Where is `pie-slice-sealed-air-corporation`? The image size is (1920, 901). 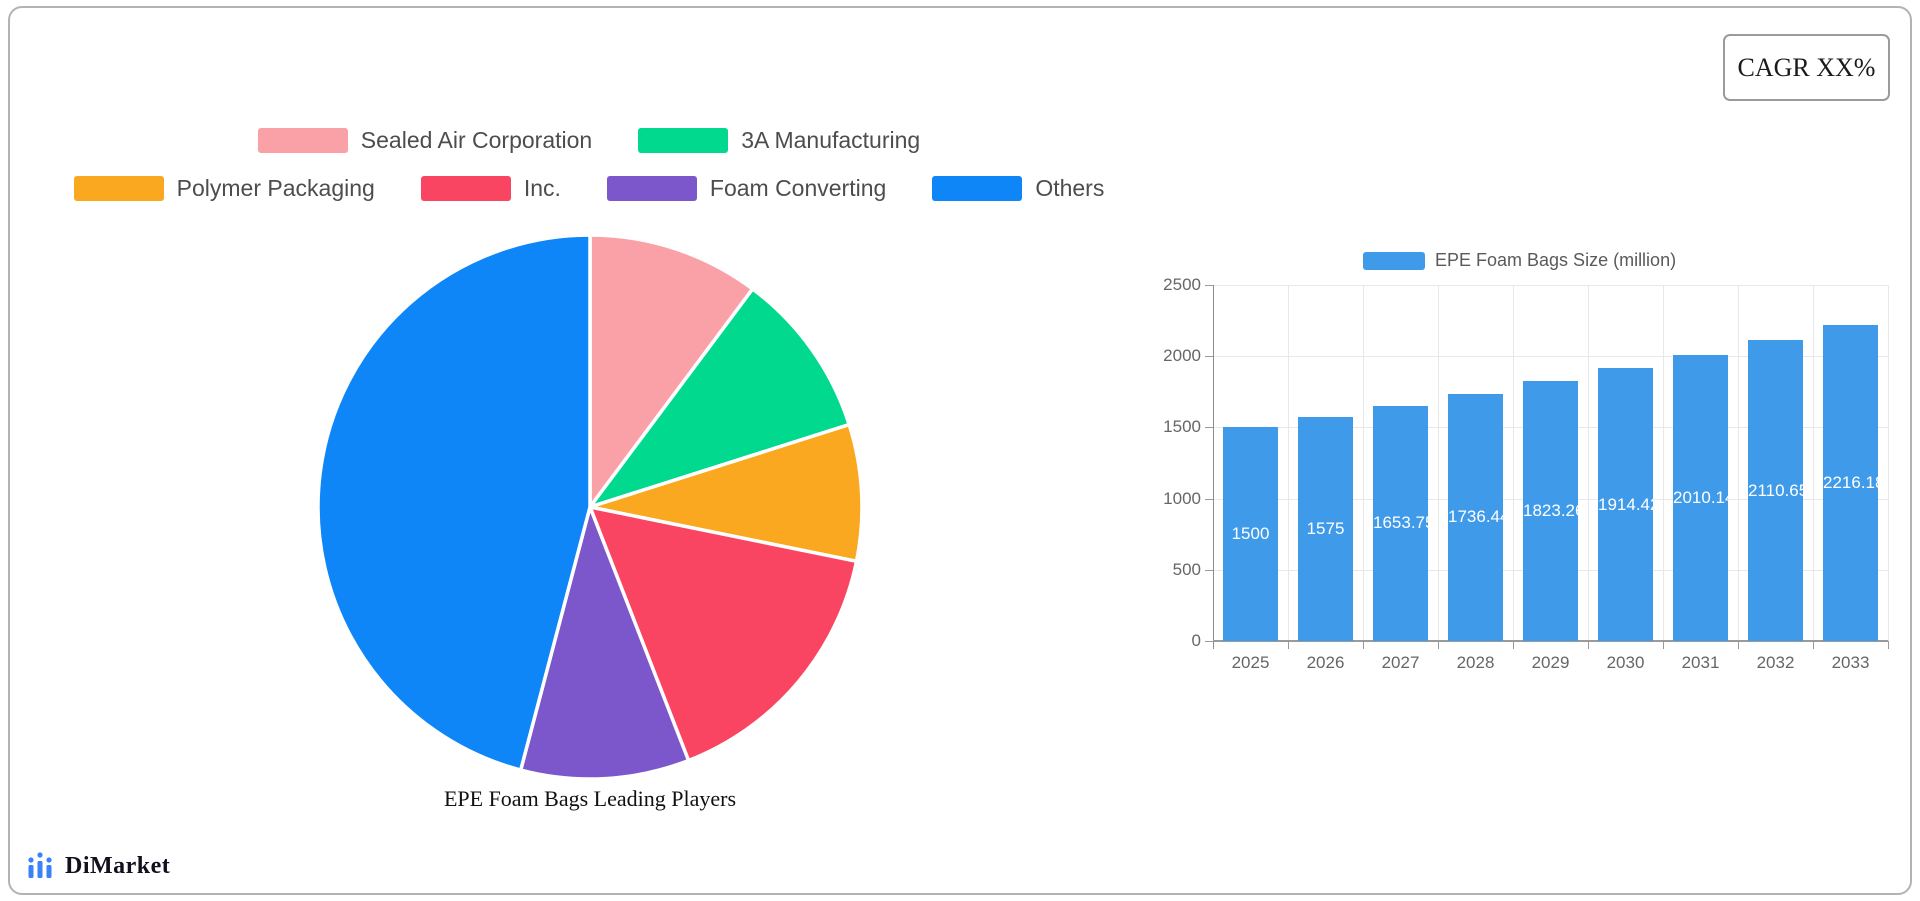
pie-slice-sealed-air-corporation is located at coordinates (671, 371).